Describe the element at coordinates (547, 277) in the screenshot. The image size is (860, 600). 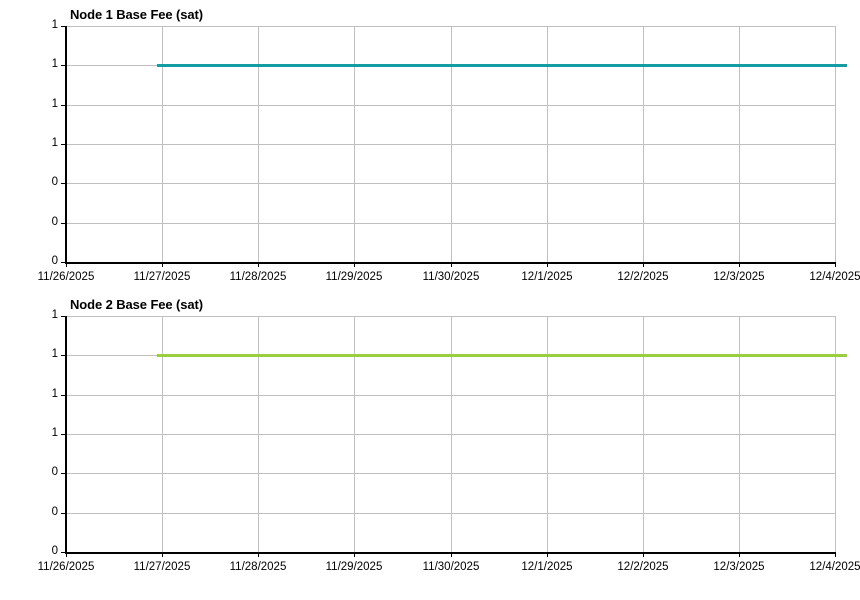
I see `x-axis-label: 12/1/2025` at that location.